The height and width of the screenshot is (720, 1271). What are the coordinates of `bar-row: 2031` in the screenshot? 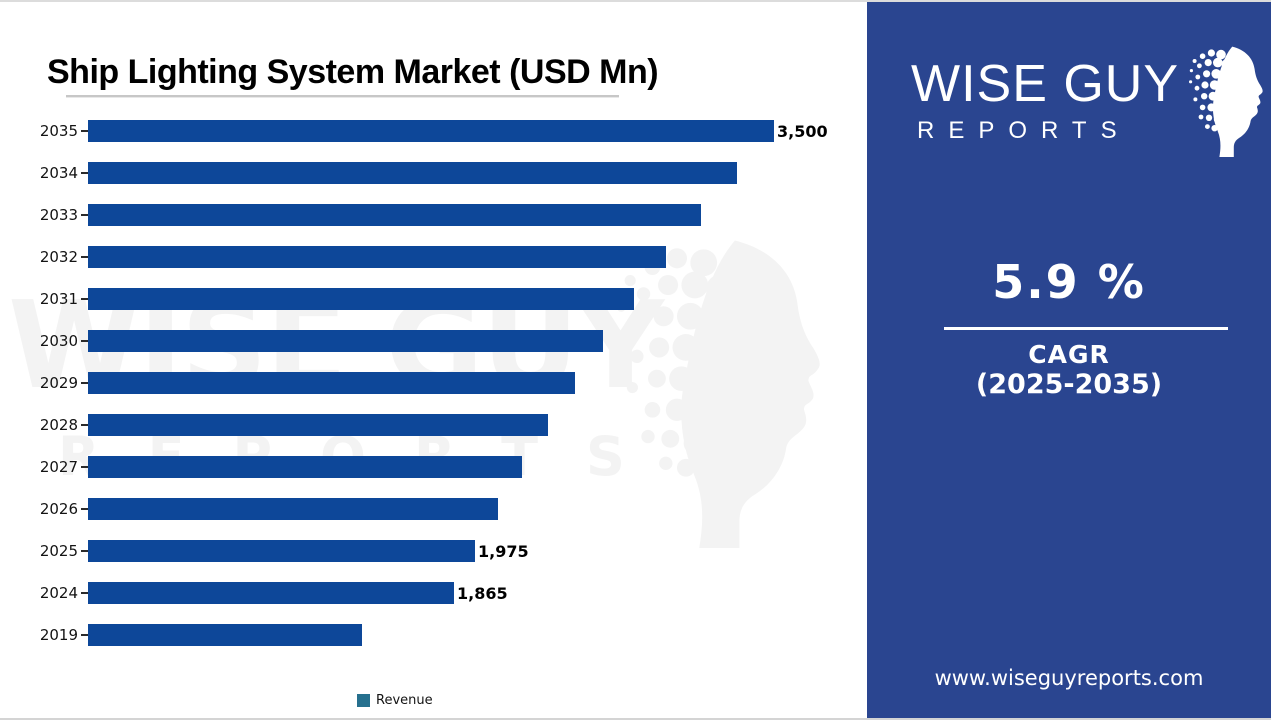 It's located at (429, 299).